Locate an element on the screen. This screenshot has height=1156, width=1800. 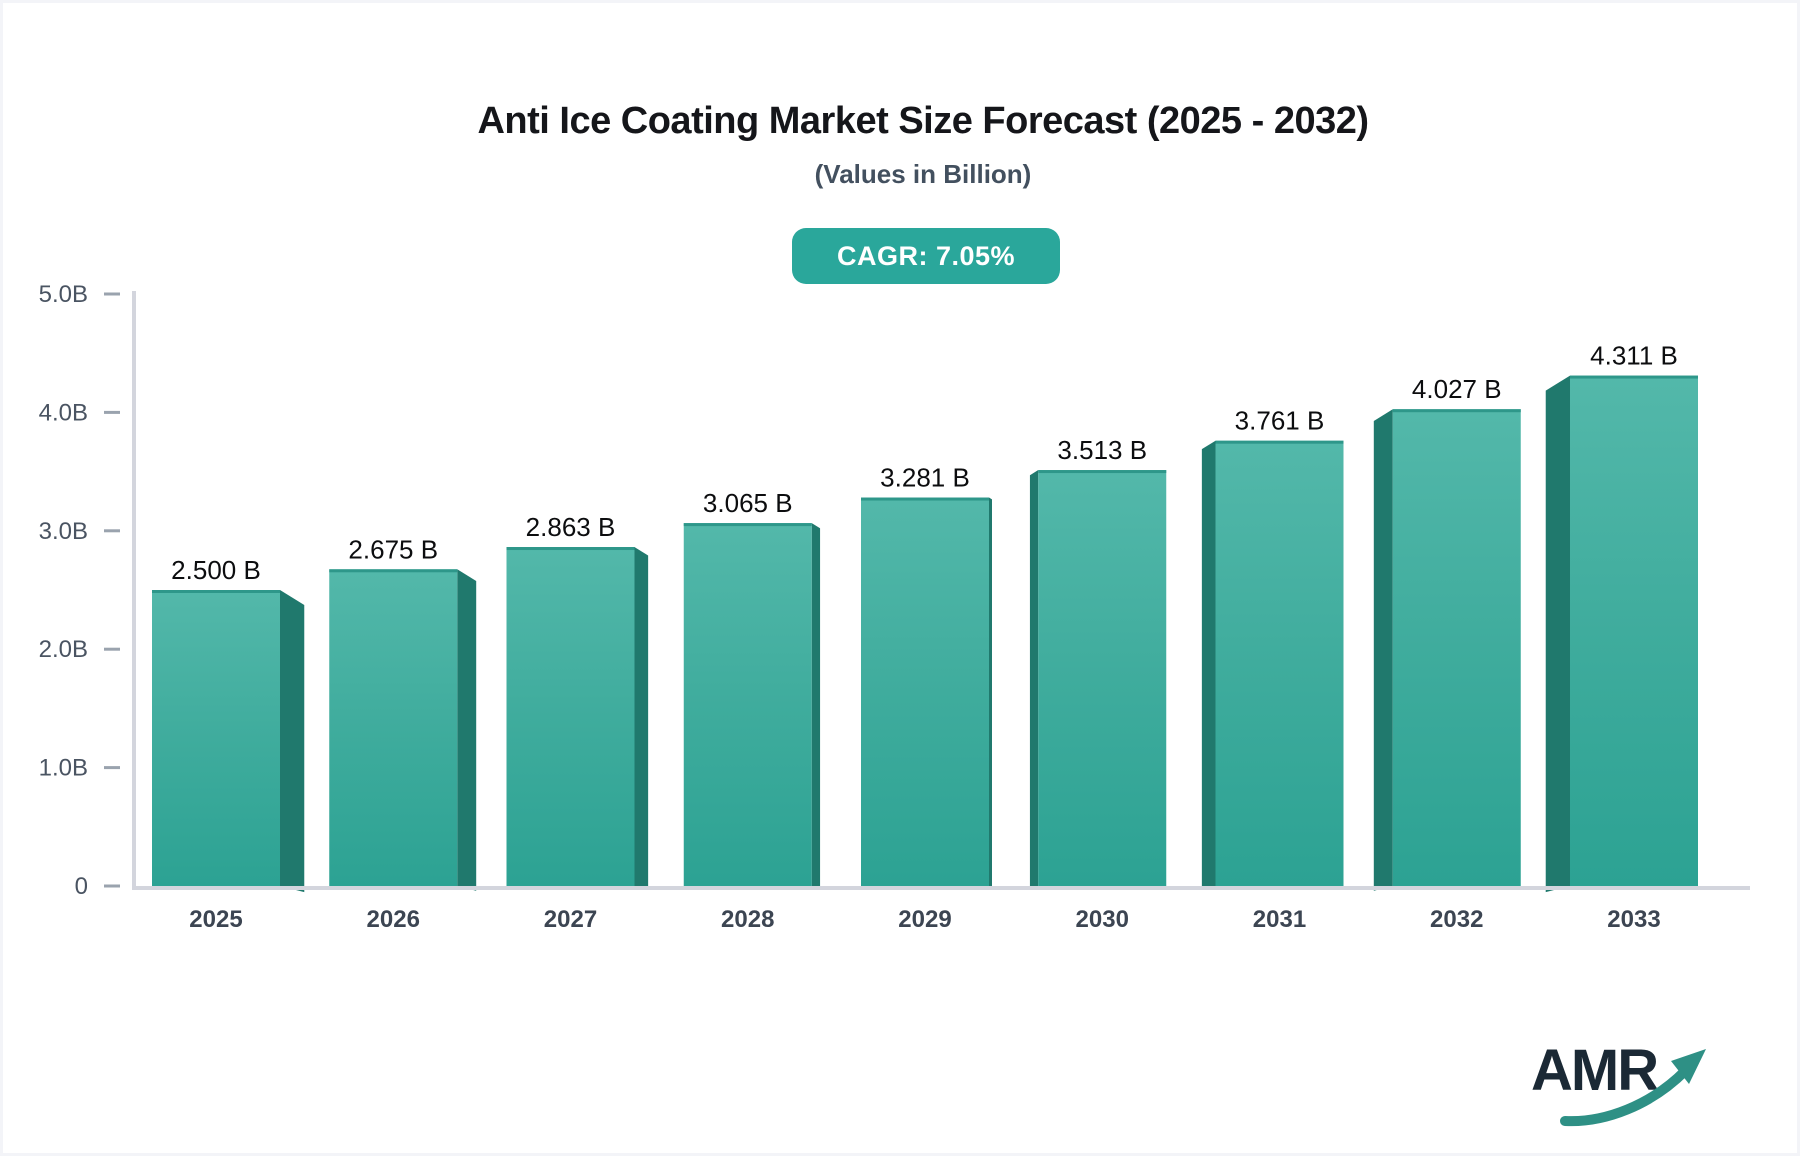
x-category-label-2029: 2029 is located at coordinates (924, 919).